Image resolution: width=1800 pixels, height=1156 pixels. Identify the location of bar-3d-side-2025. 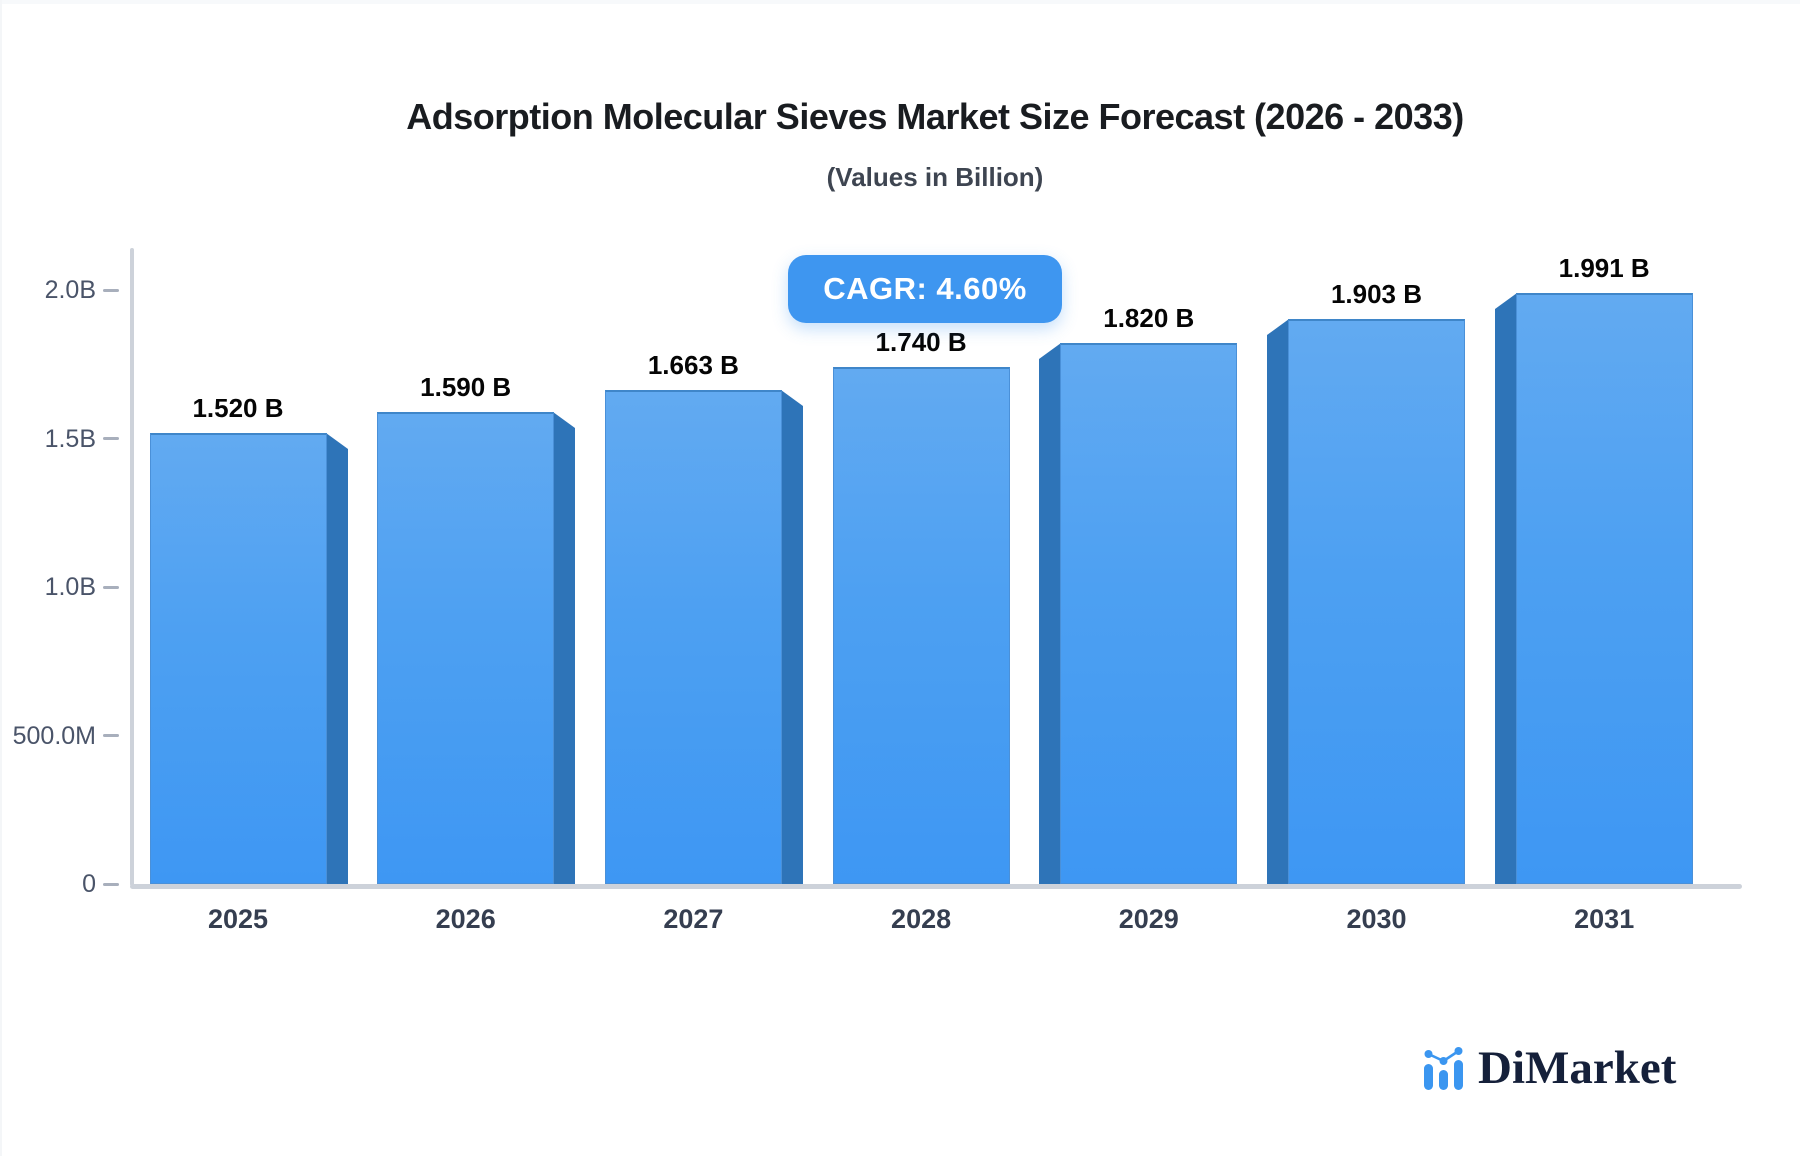
(337, 658).